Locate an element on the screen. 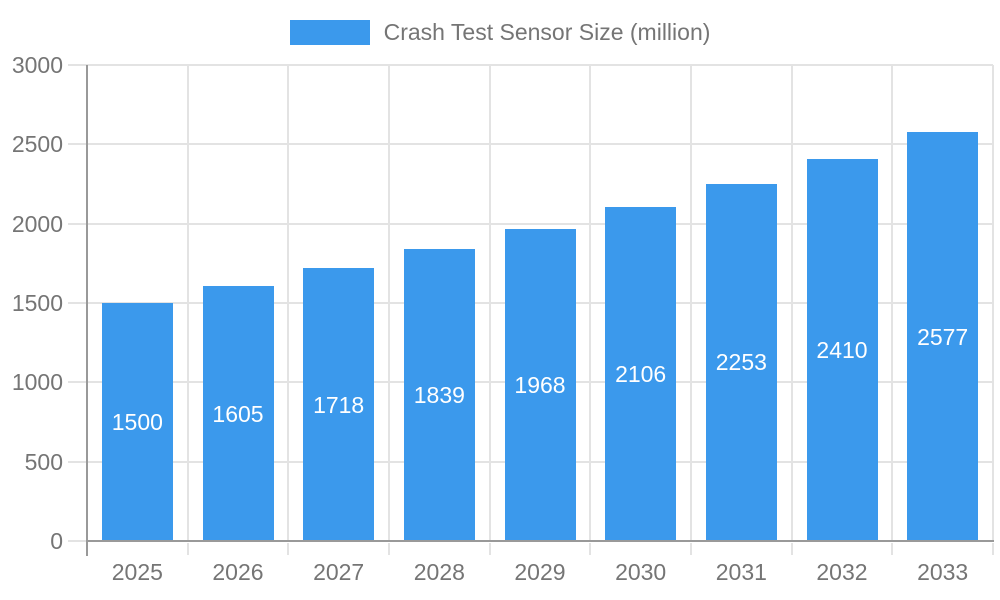 The image size is (1000, 600). bar-value-label: 2577 is located at coordinates (943, 336).